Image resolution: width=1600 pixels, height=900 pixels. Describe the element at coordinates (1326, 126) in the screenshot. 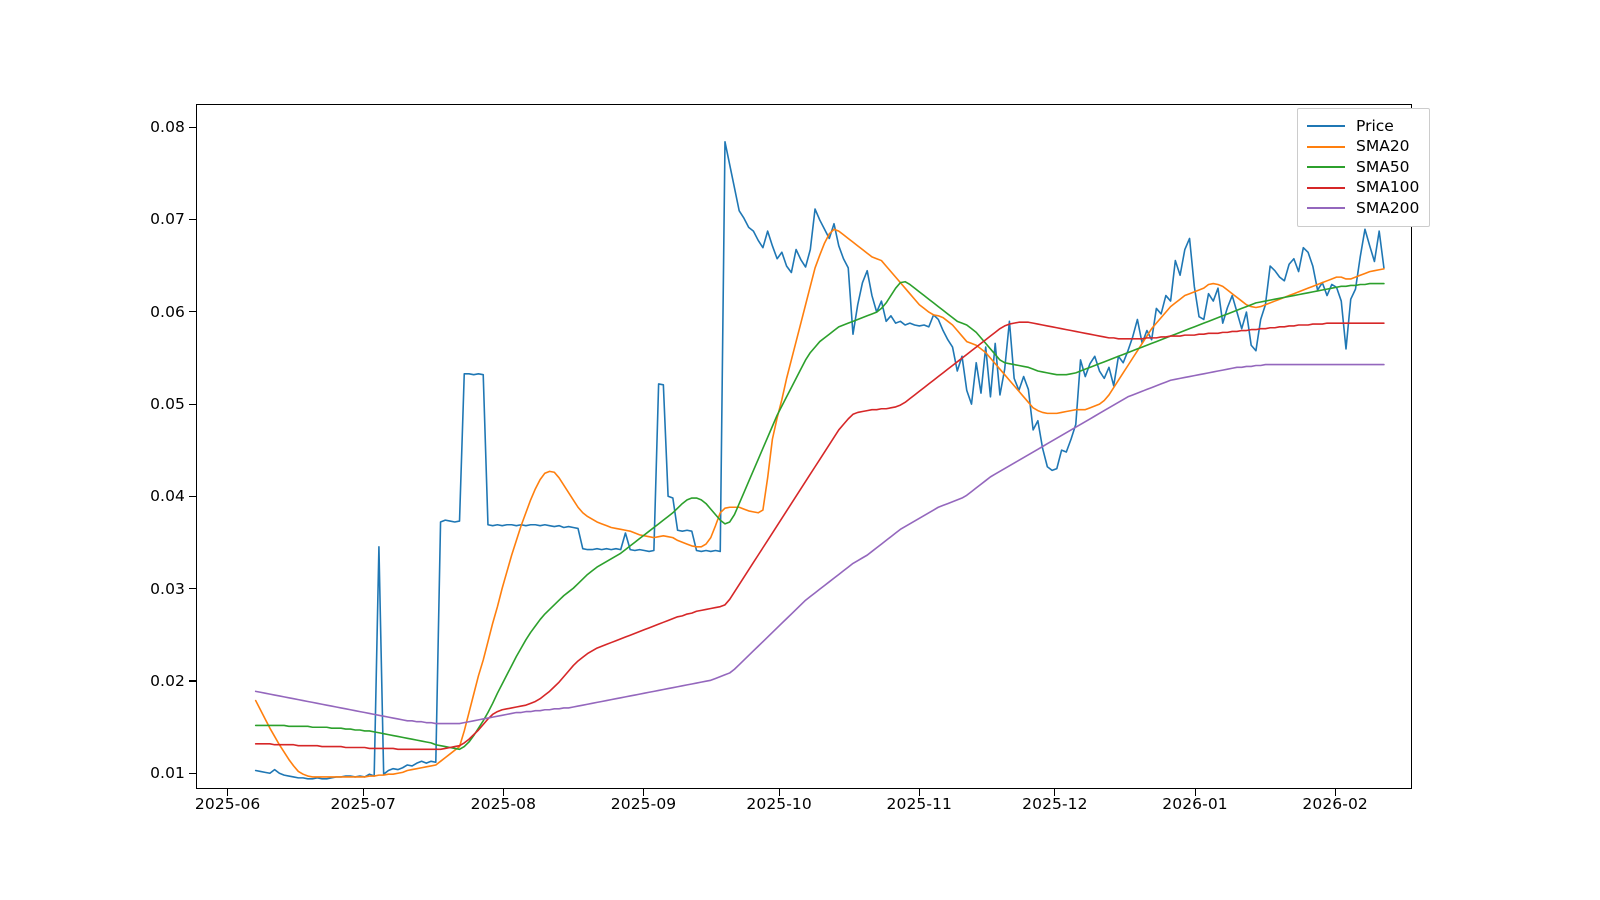

I see `legend-swatch-price` at that location.